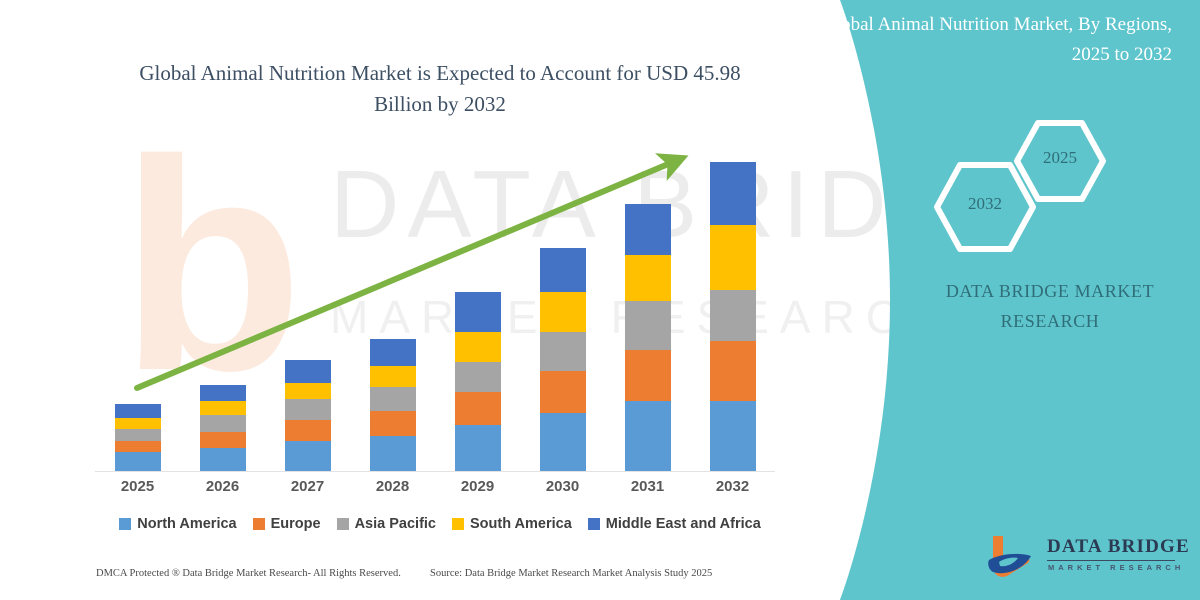 This screenshot has width=1200, height=600. I want to click on x-tick-2029: 2029, so click(477, 486).